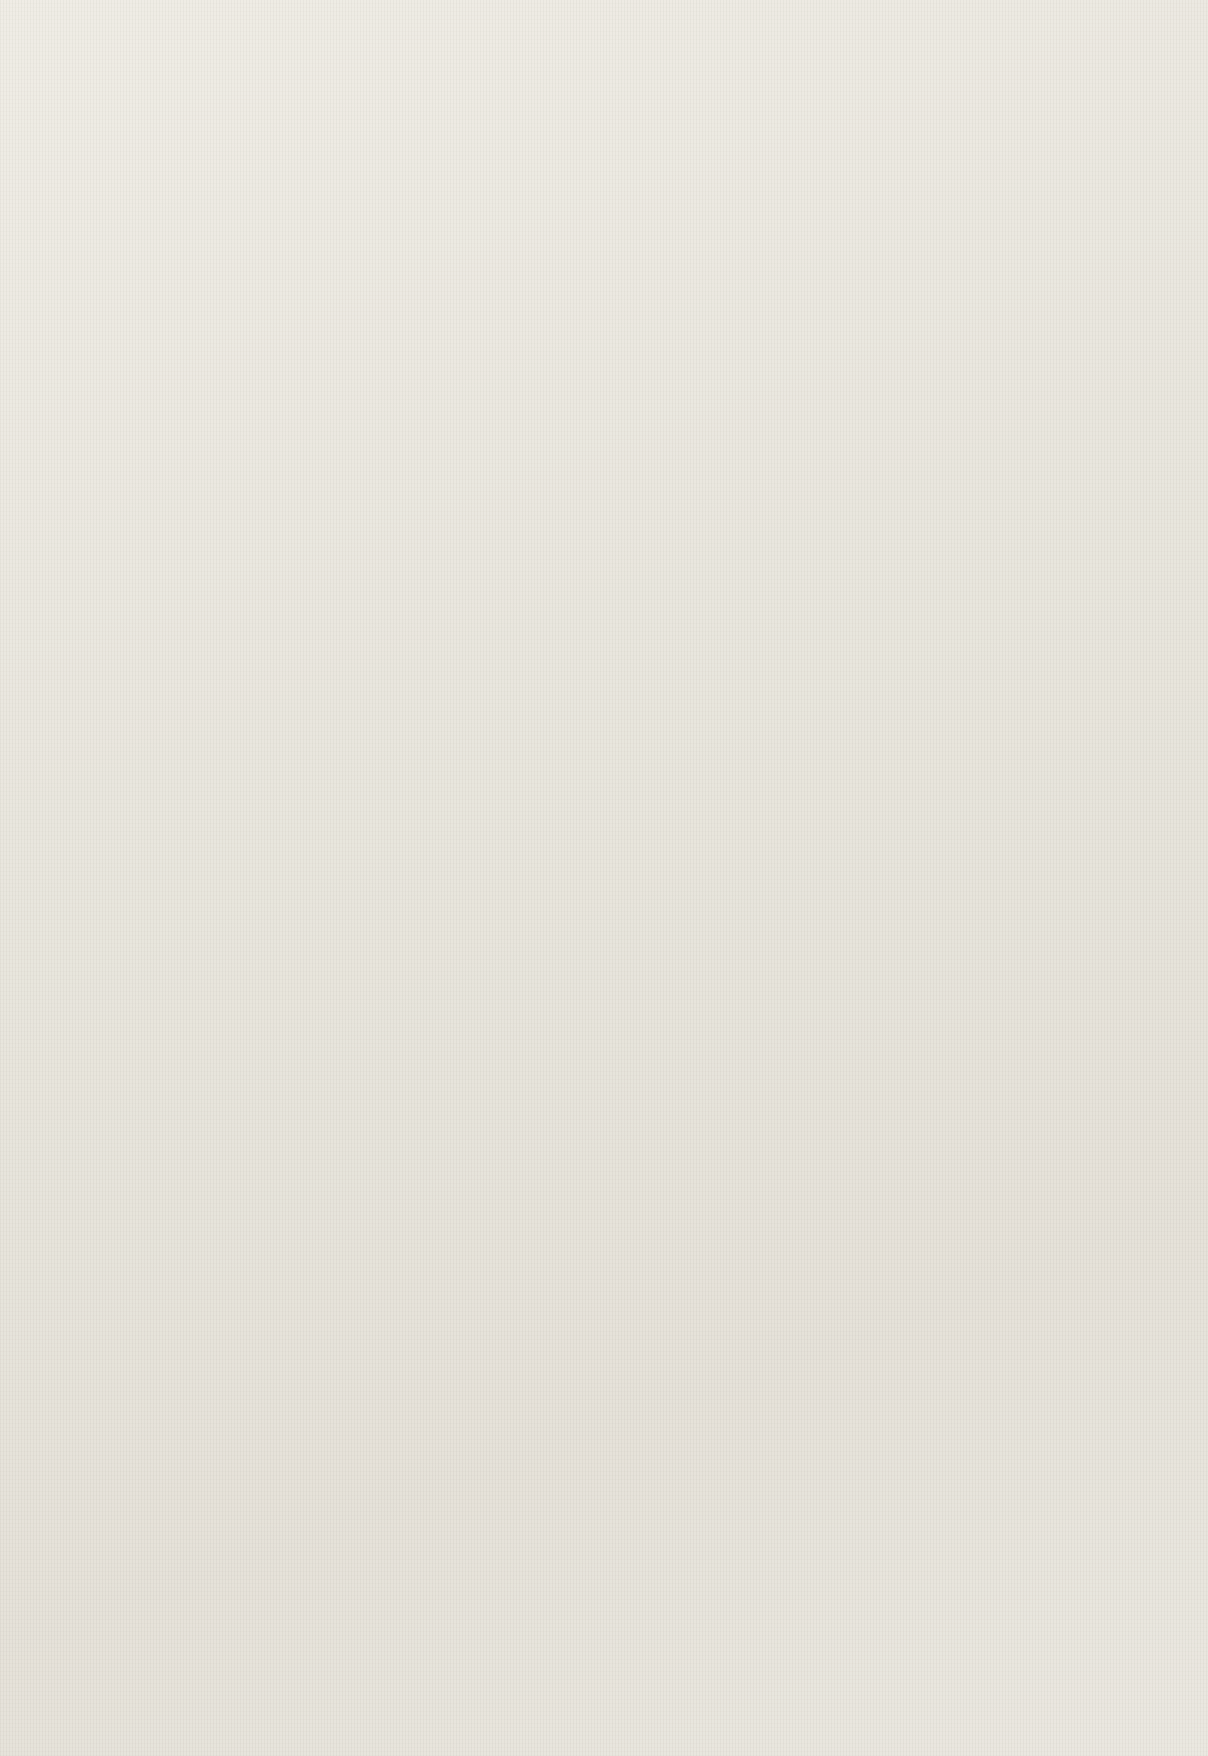 The image size is (1208, 1756). I want to click on wet-bulb-caption-line2: temp, so click(428, 416).